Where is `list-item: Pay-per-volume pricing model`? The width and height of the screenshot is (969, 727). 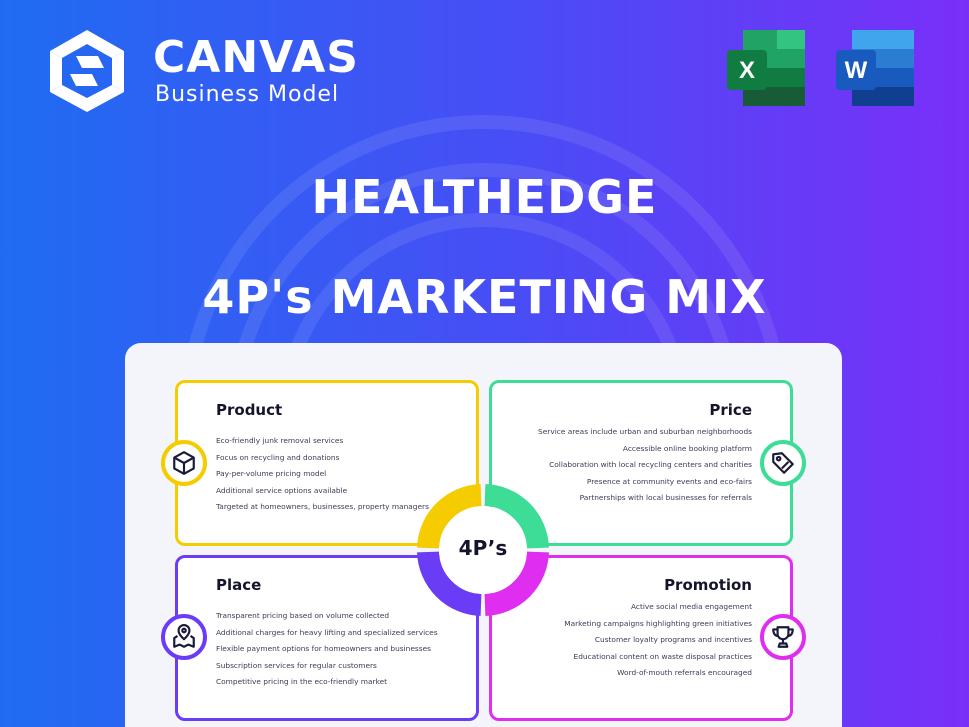
list-item: Pay-per-volume pricing model is located at coordinates (271, 473).